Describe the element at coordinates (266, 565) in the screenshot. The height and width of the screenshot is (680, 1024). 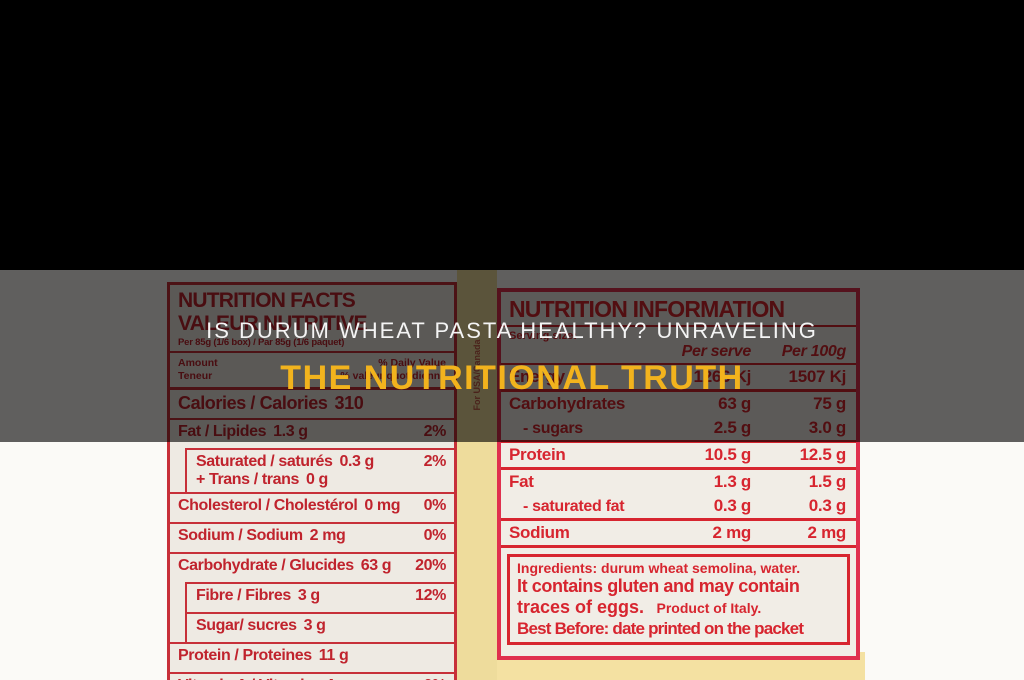
I see `nutrient-name: Carbohydrate / Glucides` at that location.